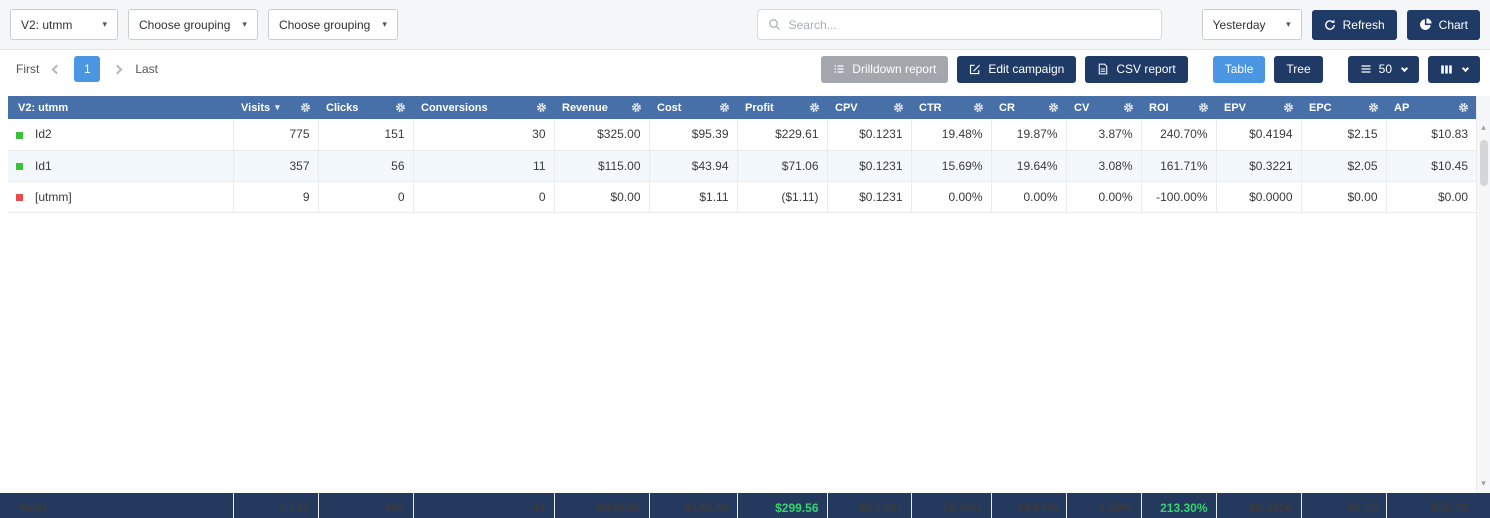 The image size is (1490, 518). I want to click on col-header-visits: Visits ▾, so click(275, 107).